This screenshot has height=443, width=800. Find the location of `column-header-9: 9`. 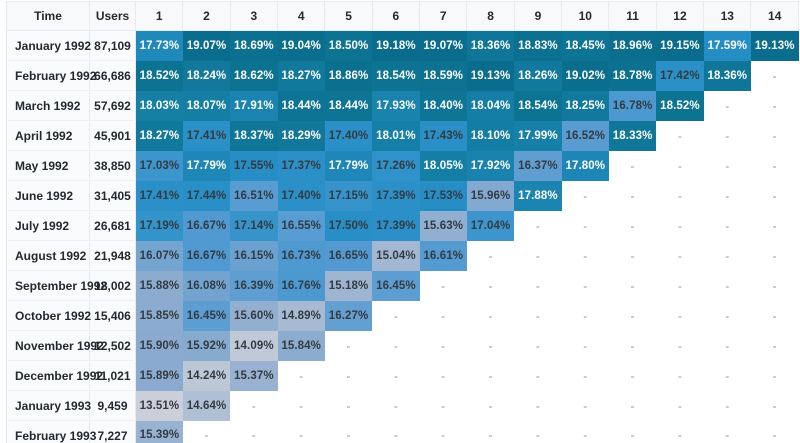

column-header-9: 9 is located at coordinates (538, 16).